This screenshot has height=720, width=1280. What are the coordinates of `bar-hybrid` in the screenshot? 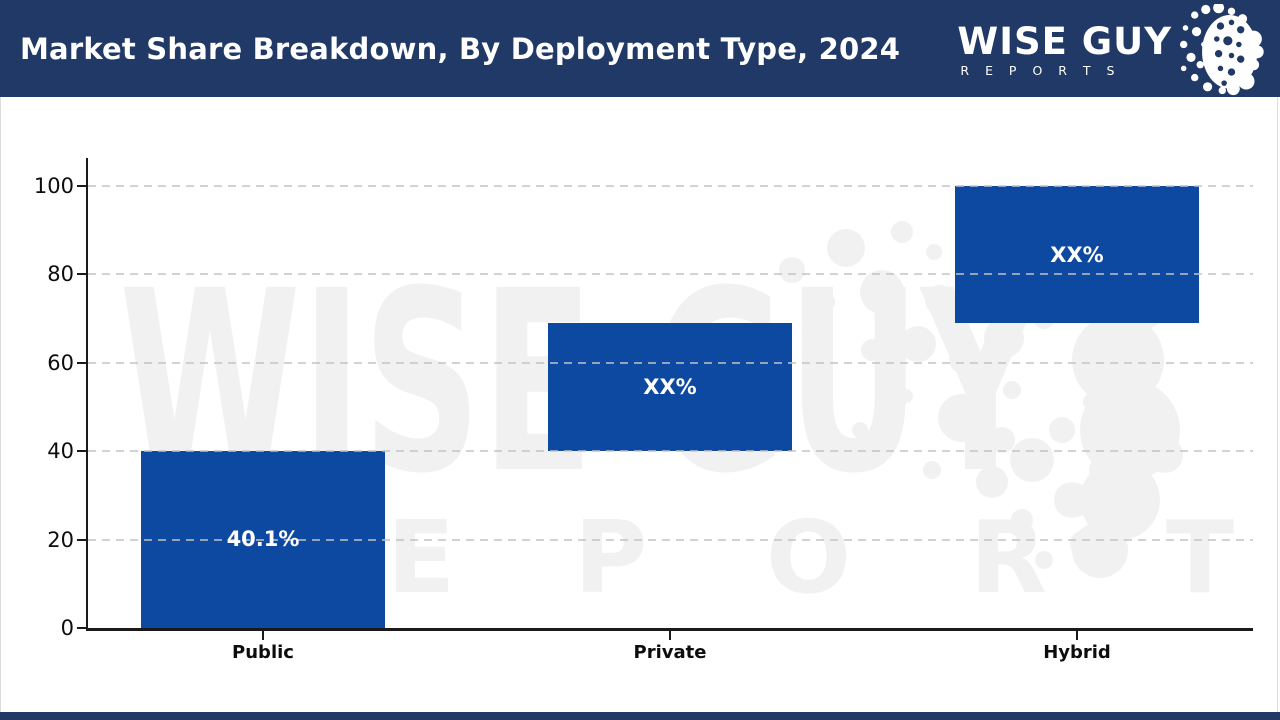 It's located at (1077, 255).